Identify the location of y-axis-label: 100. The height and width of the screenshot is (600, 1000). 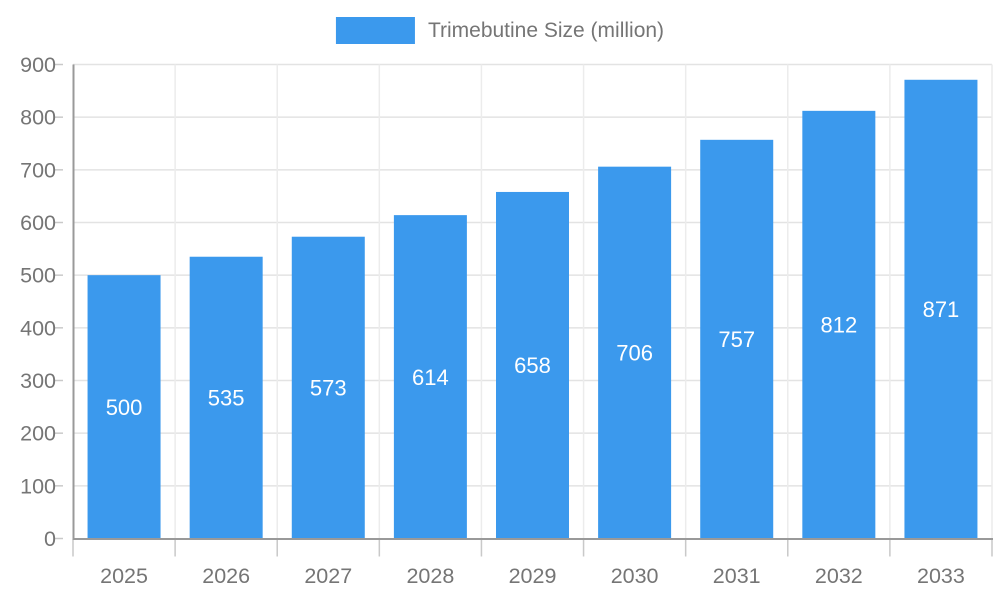
(38, 486).